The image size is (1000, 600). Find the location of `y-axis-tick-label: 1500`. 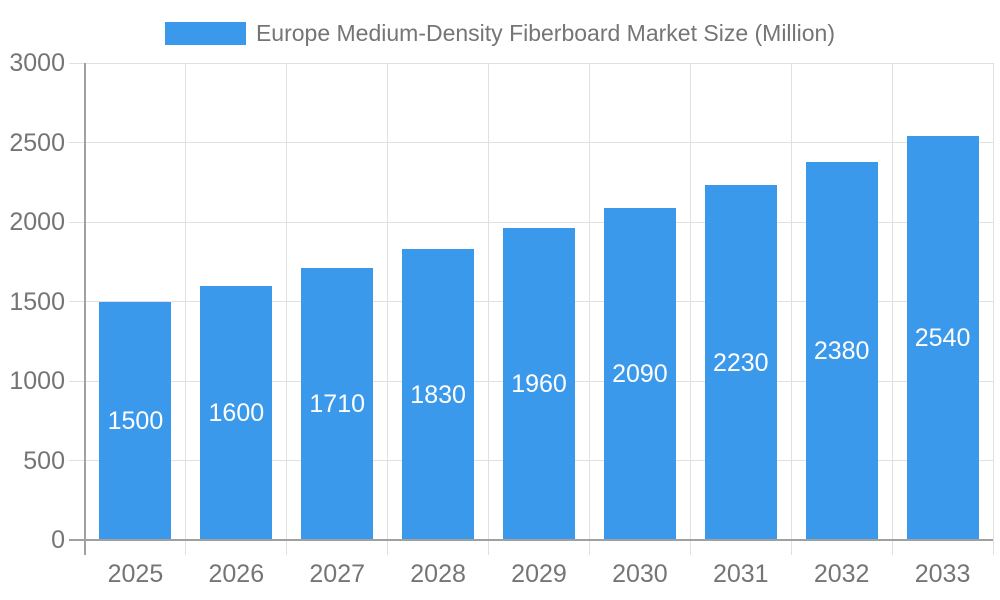

y-axis-tick-label: 1500 is located at coordinates (37, 301).